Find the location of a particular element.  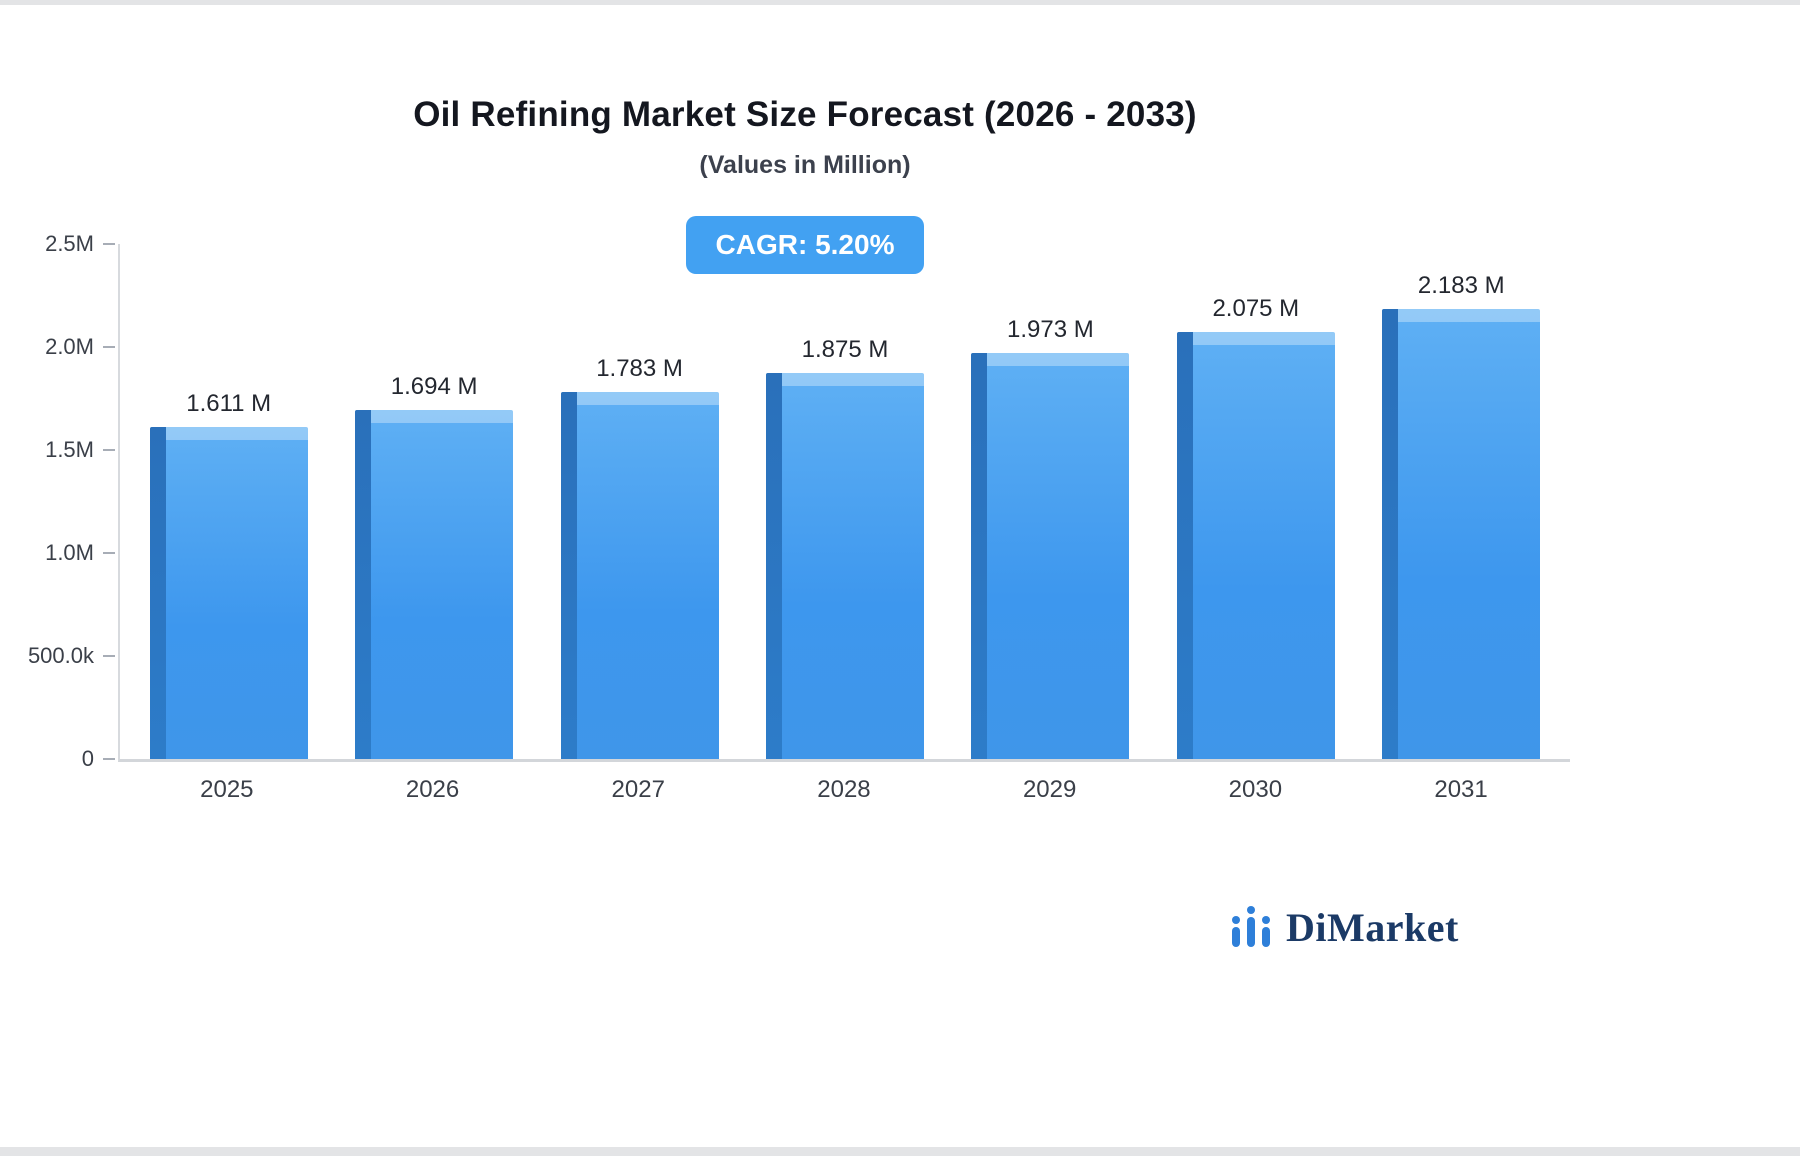

badge-row: CAGR: 5.20% is located at coordinates (805, 245).